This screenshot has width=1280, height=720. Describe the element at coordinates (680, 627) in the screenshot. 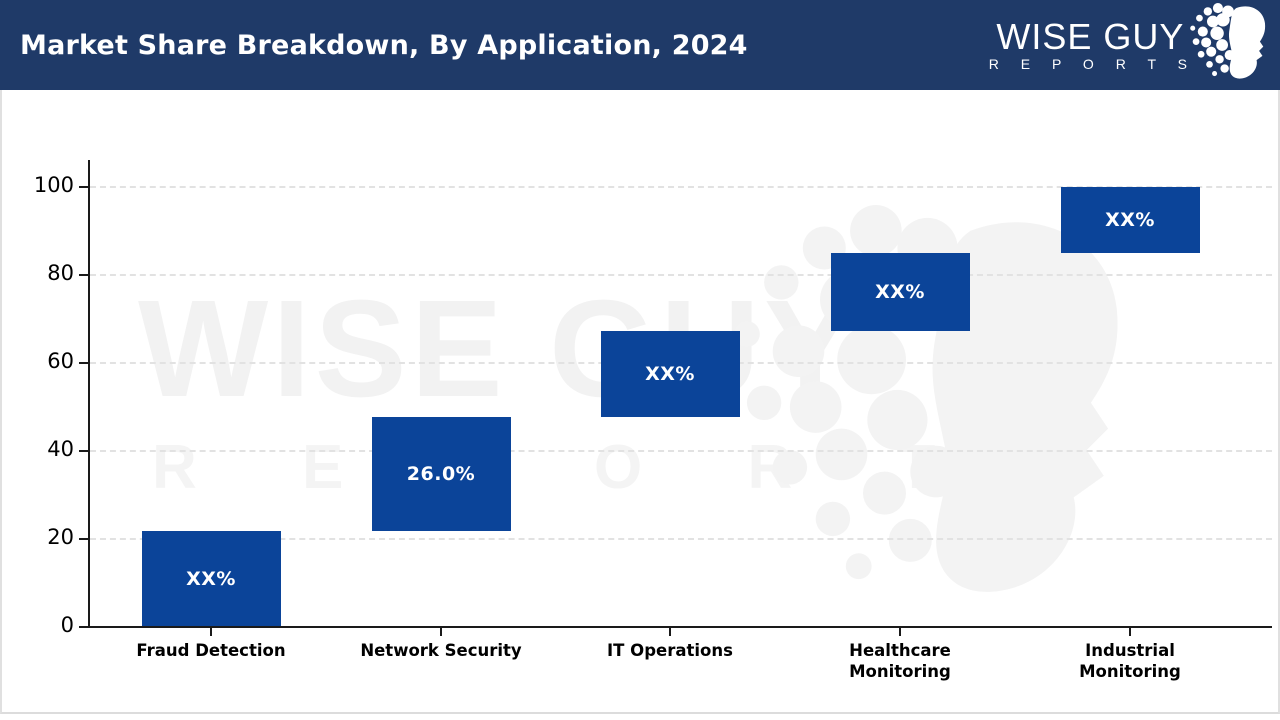

I see `x-axis-line` at that location.